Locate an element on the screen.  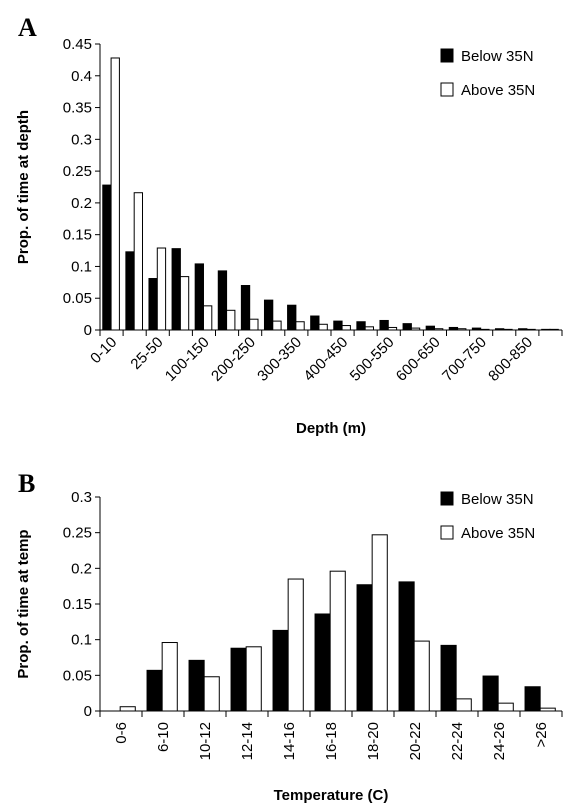
x-tick-label: 10-12 is located at coordinates (205, 741).